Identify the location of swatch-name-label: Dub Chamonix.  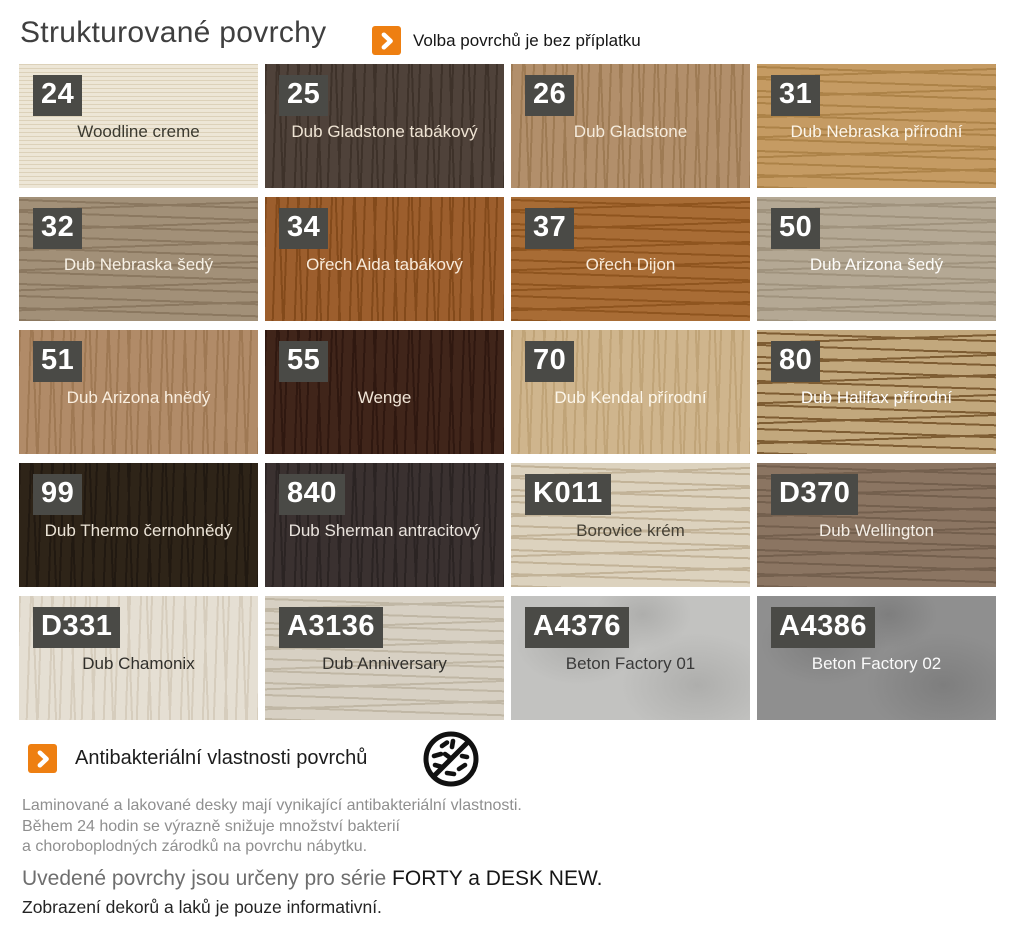
(138, 663).